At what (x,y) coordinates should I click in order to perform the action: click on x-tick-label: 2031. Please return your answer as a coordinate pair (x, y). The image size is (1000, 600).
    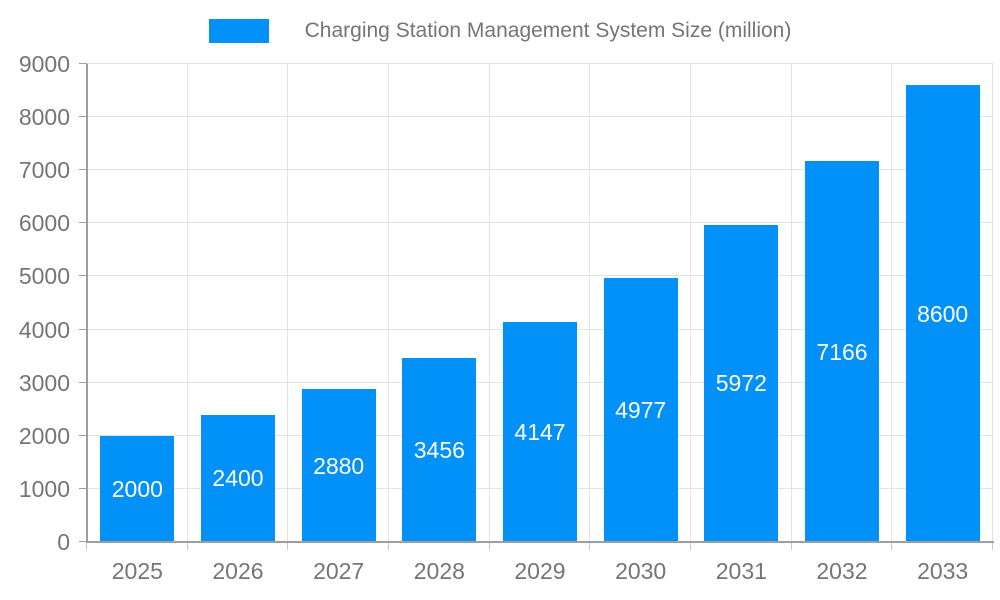
    Looking at the image, I should click on (741, 571).